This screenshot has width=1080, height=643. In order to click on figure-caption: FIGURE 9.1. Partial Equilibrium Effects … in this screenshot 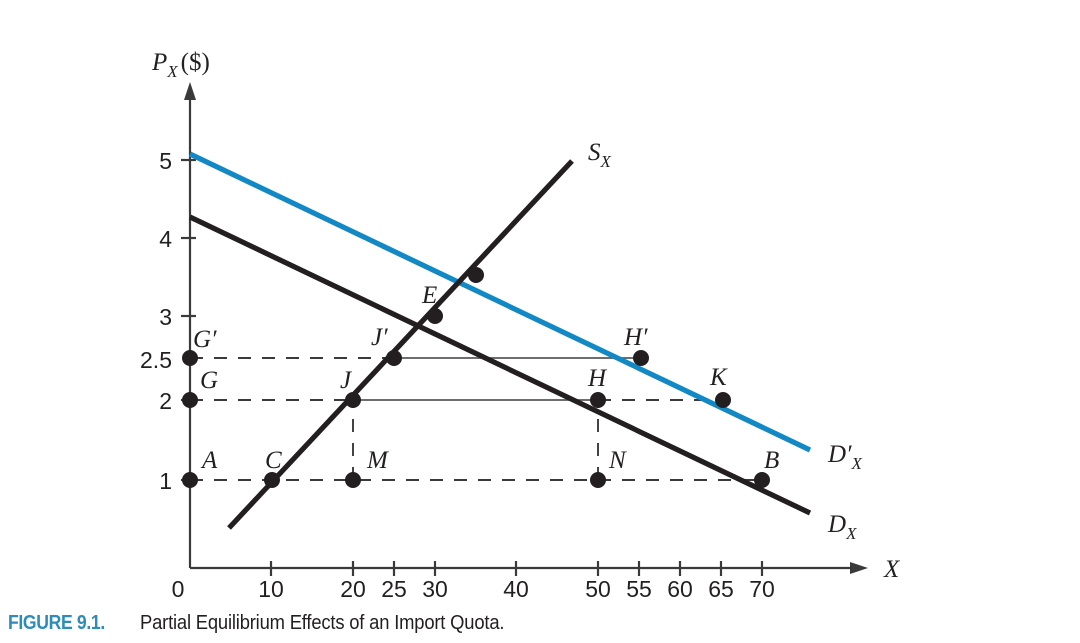, I will do `click(540, 623)`.